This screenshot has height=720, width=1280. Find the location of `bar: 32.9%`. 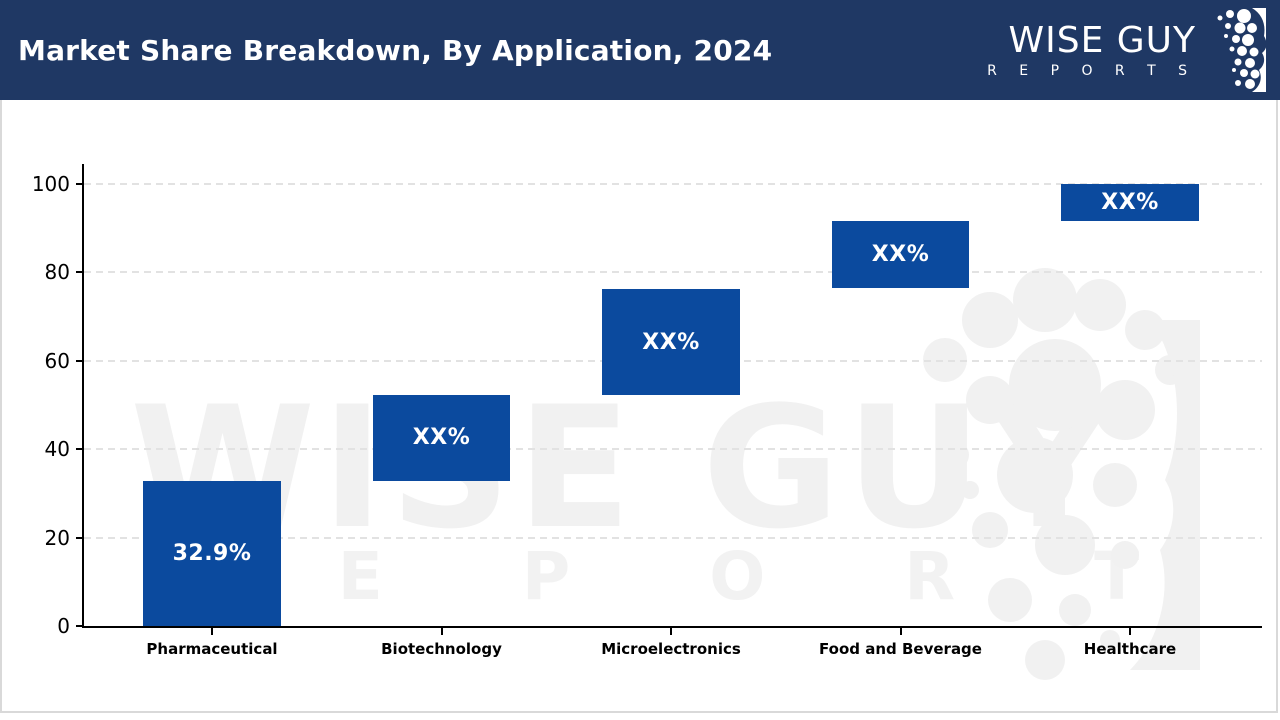

bar: 32.9% is located at coordinates (212, 553).